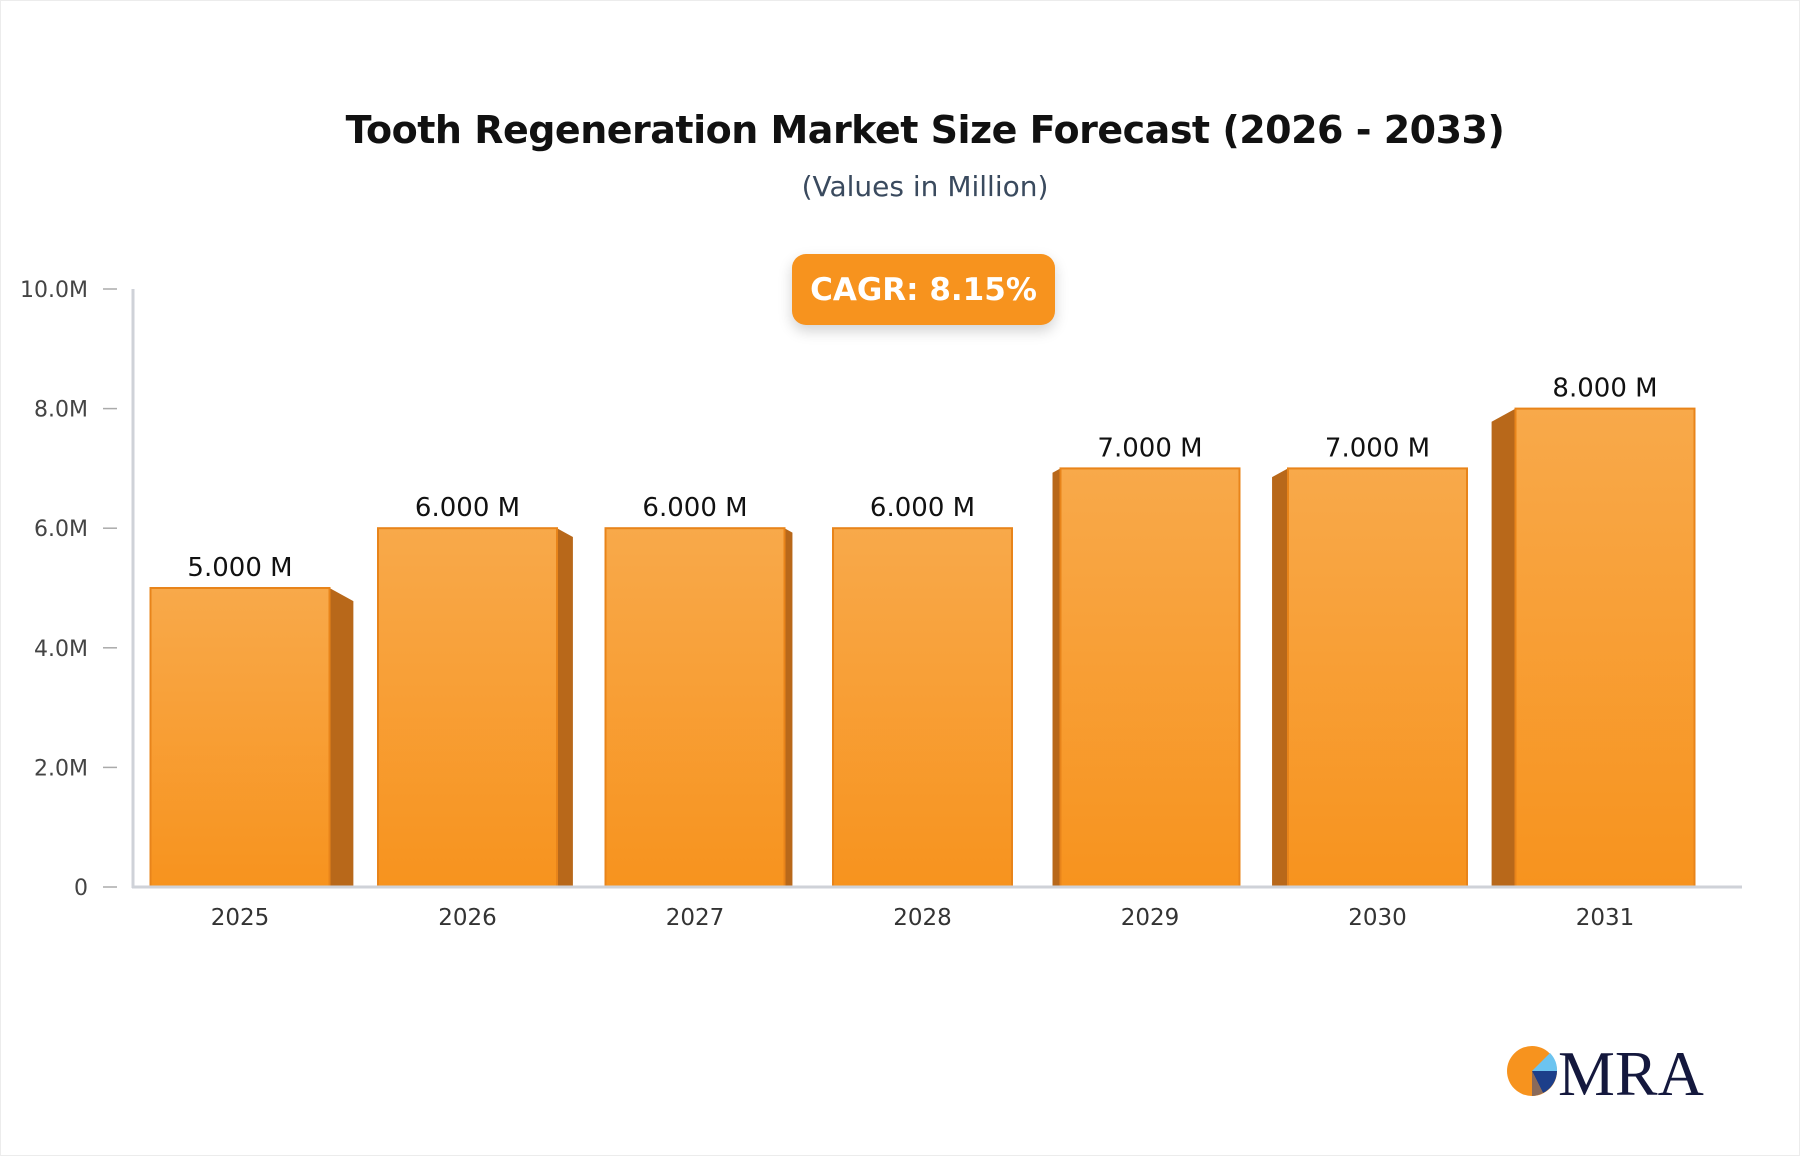 This screenshot has height=1156, width=1800. Describe the element at coordinates (1377, 918) in the screenshot. I see `x-tick-label-2030: 2030` at that location.